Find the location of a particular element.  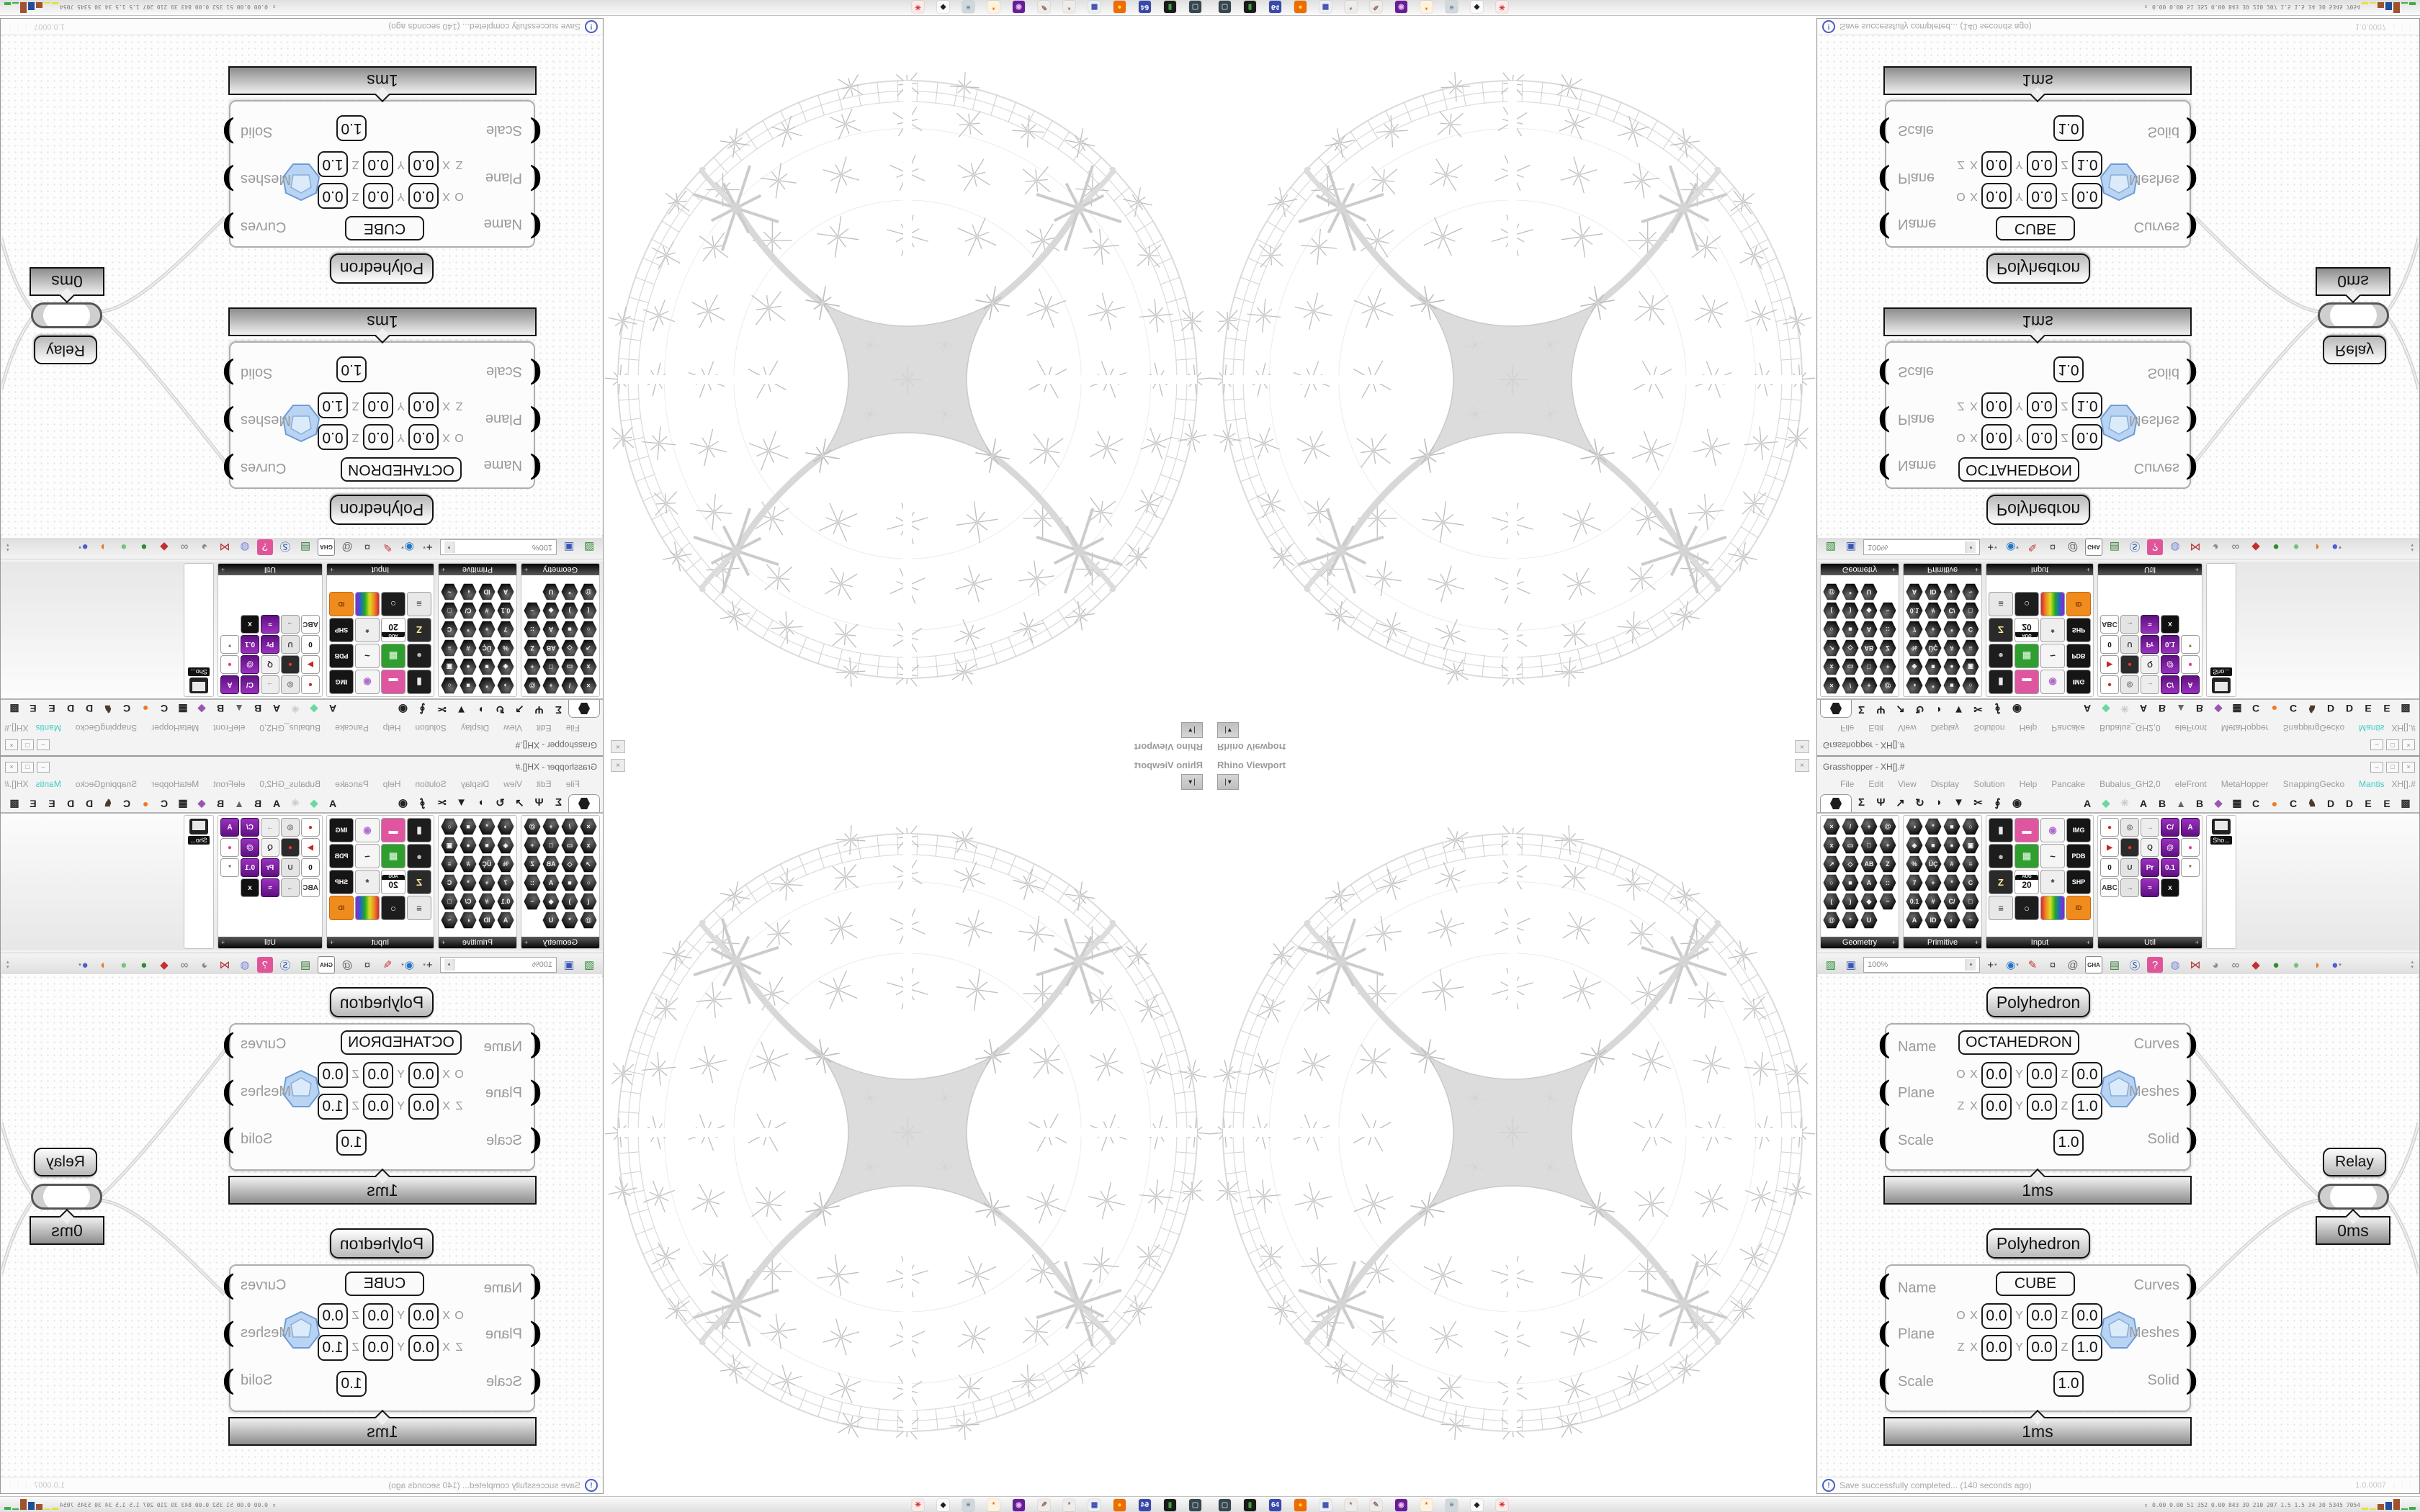

input-port-name: ( is located at coordinates (536, 1044).